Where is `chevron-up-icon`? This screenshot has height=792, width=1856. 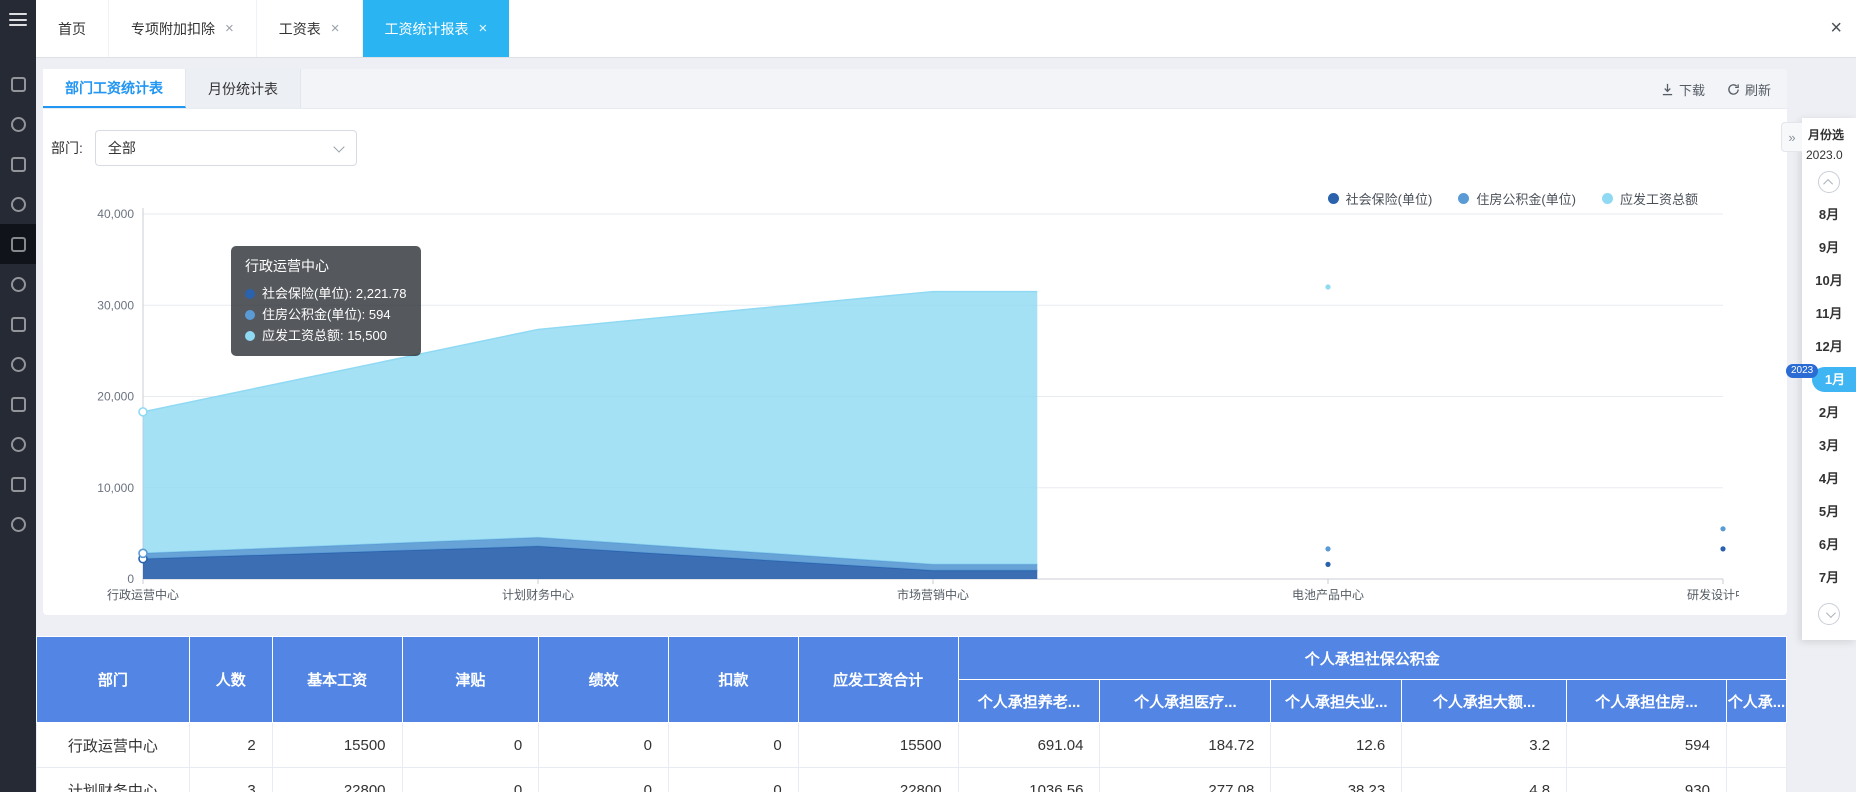 chevron-up-icon is located at coordinates (1827, 183).